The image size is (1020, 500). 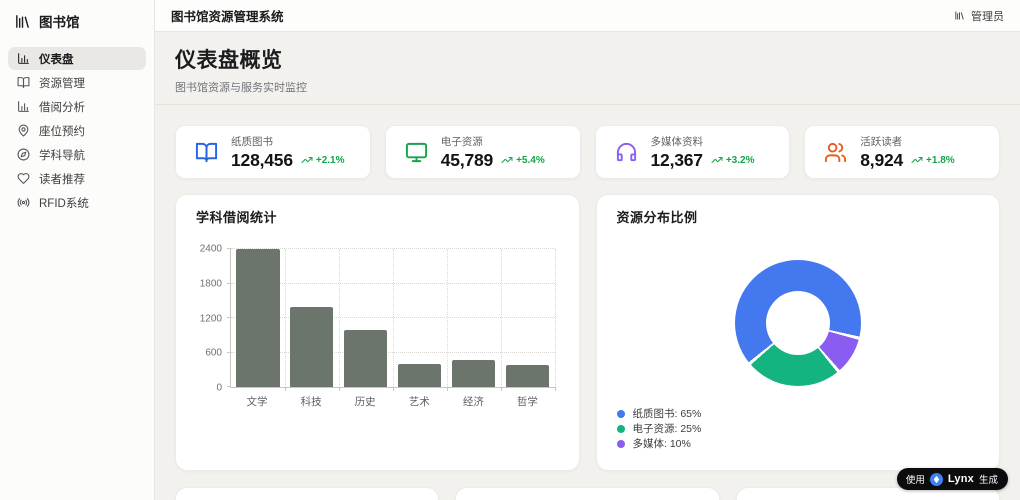 What do you see at coordinates (528, 375) in the screenshot?
I see `bar-哲学` at bounding box center [528, 375].